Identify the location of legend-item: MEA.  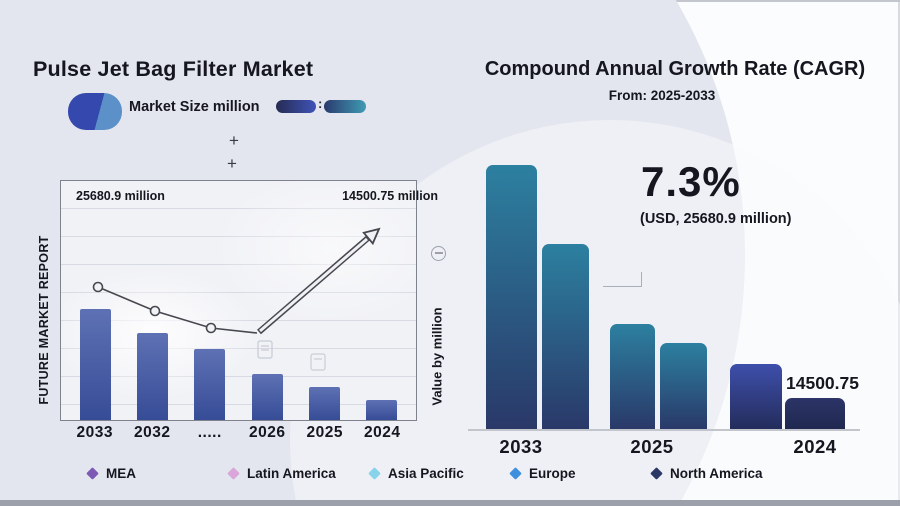
(111, 473).